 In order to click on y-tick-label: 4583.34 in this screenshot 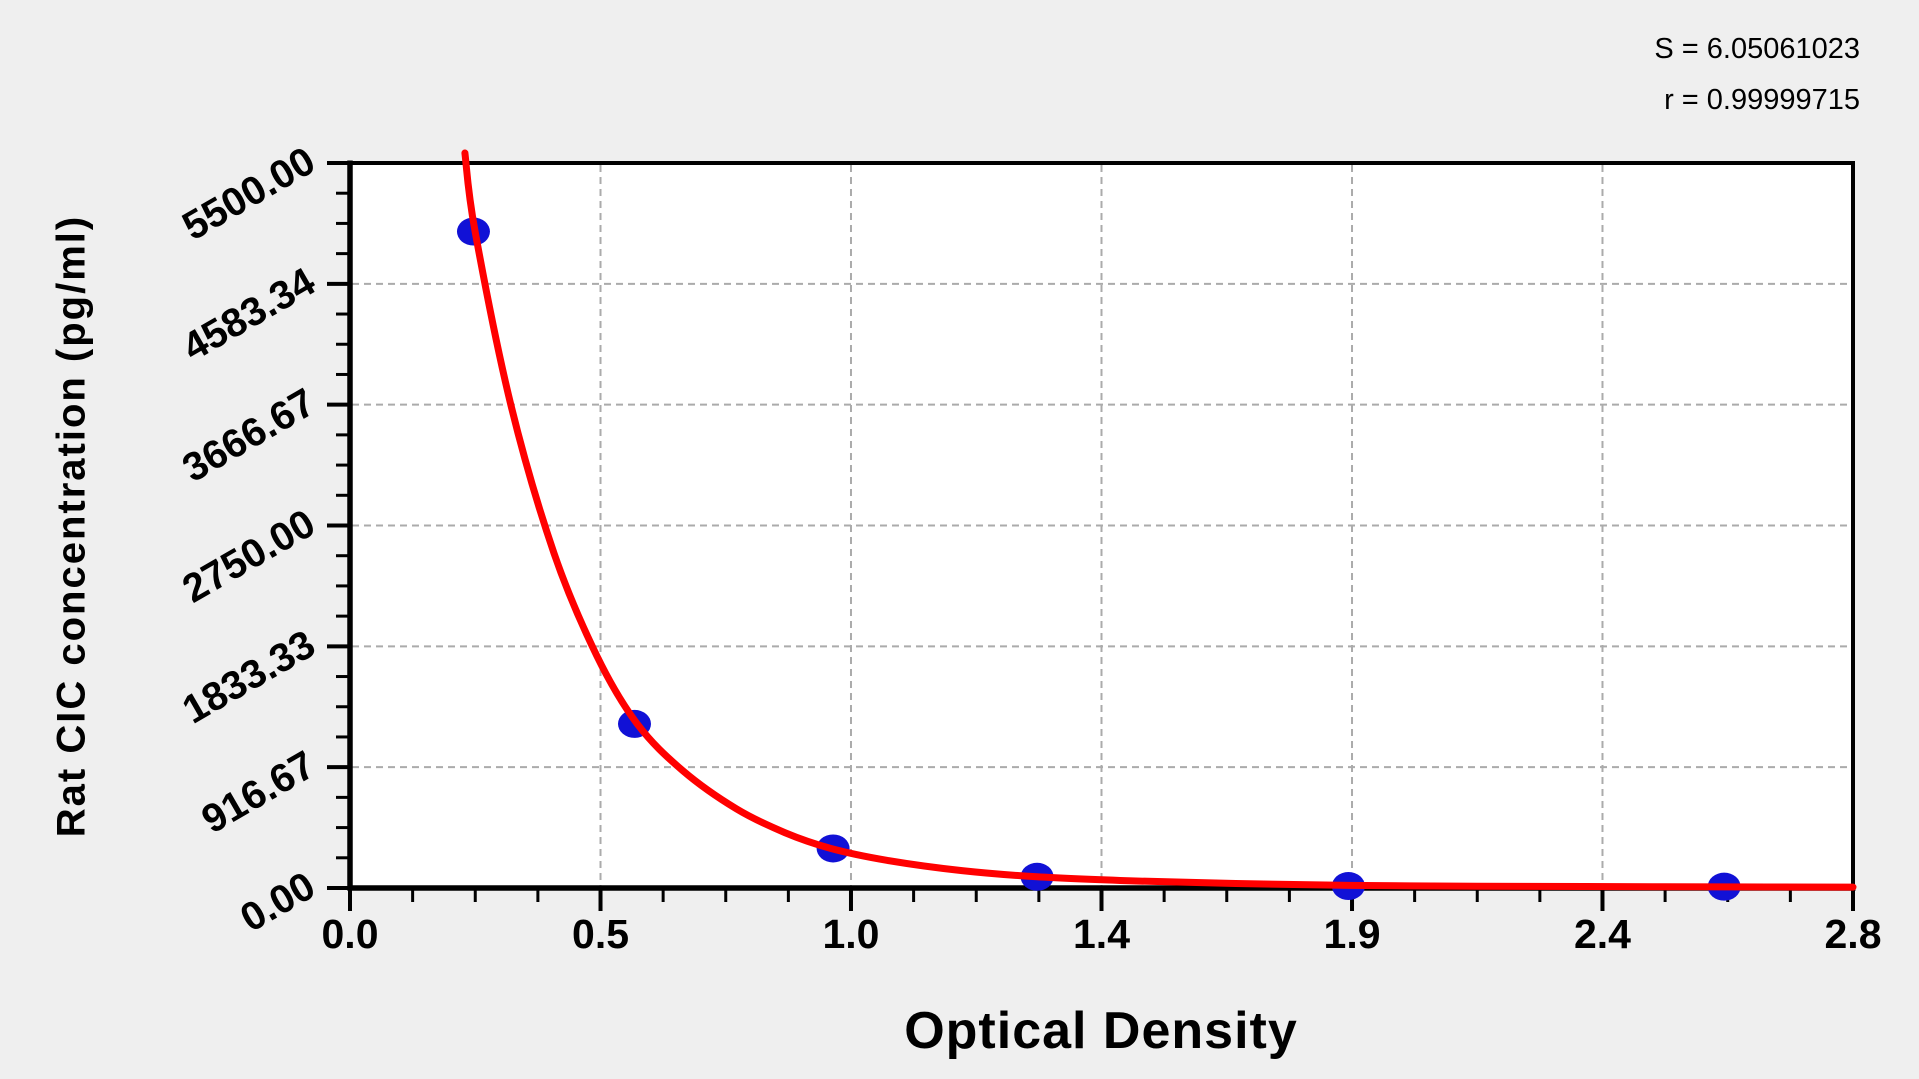, I will do `click(249, 314)`.